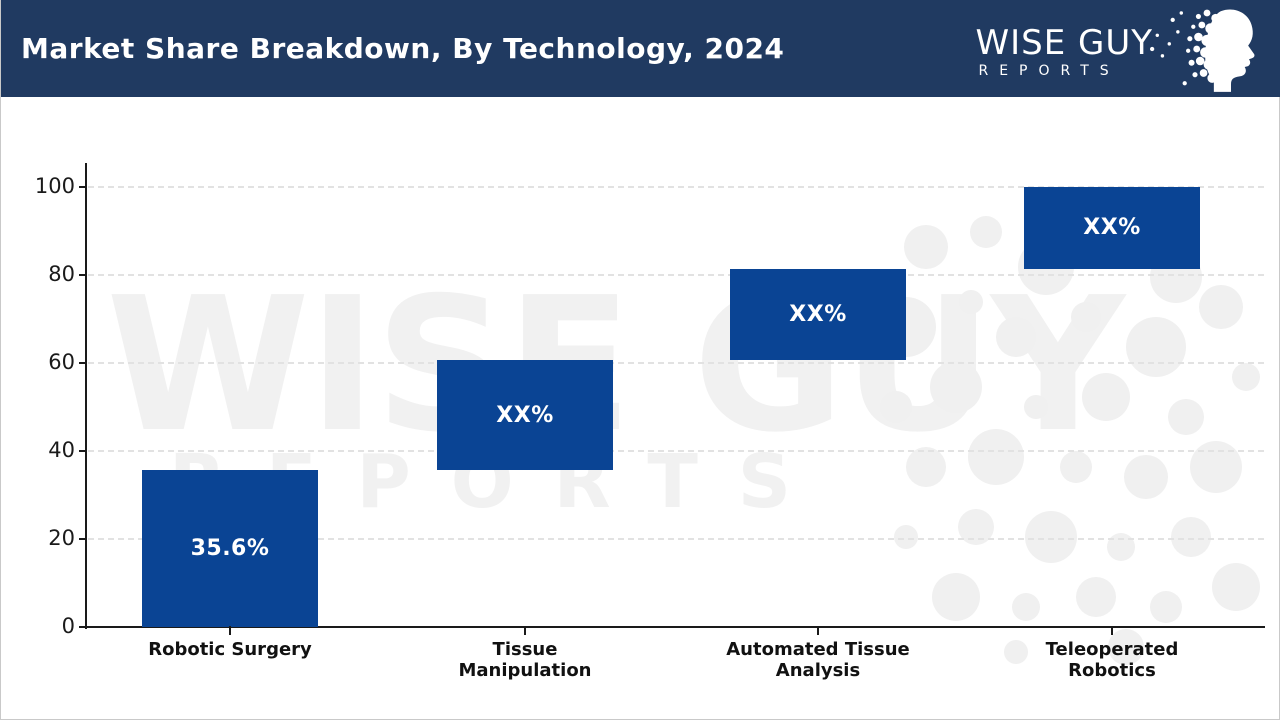 The image size is (1280, 720). I want to click on y-axis-label: 40, so click(61, 450).